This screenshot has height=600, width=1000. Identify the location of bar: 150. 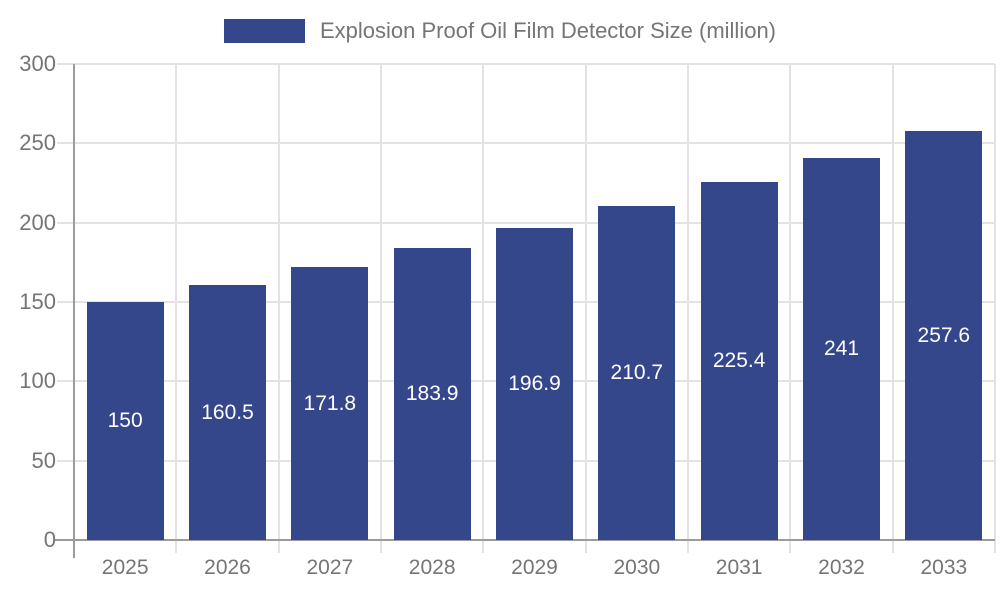
(125, 421).